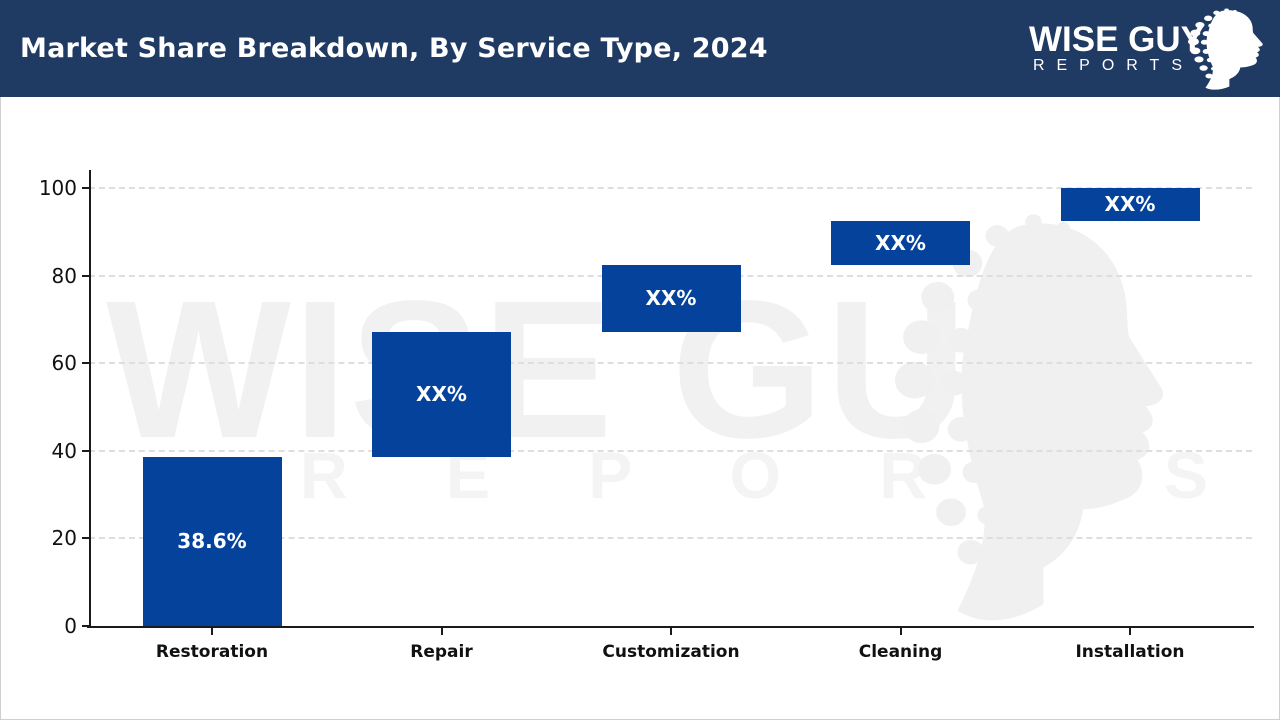 The height and width of the screenshot is (720, 1280). I want to click on bar-repair: XX%, so click(441, 394).